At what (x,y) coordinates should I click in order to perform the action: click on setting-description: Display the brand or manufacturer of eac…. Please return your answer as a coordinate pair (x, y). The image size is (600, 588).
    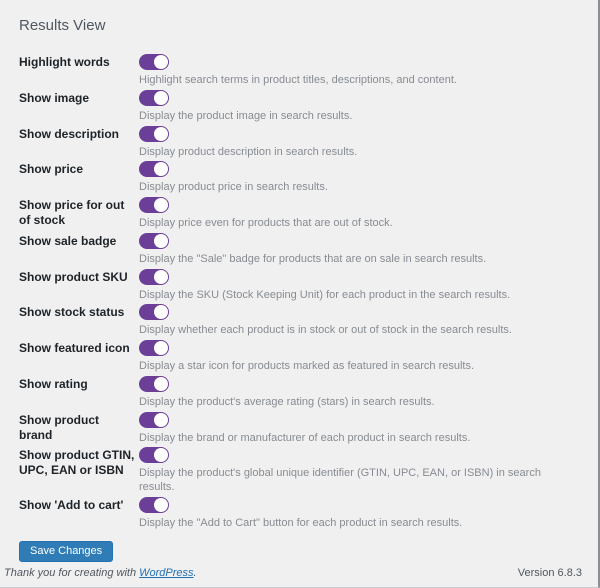
    Looking at the image, I should click on (305, 437).